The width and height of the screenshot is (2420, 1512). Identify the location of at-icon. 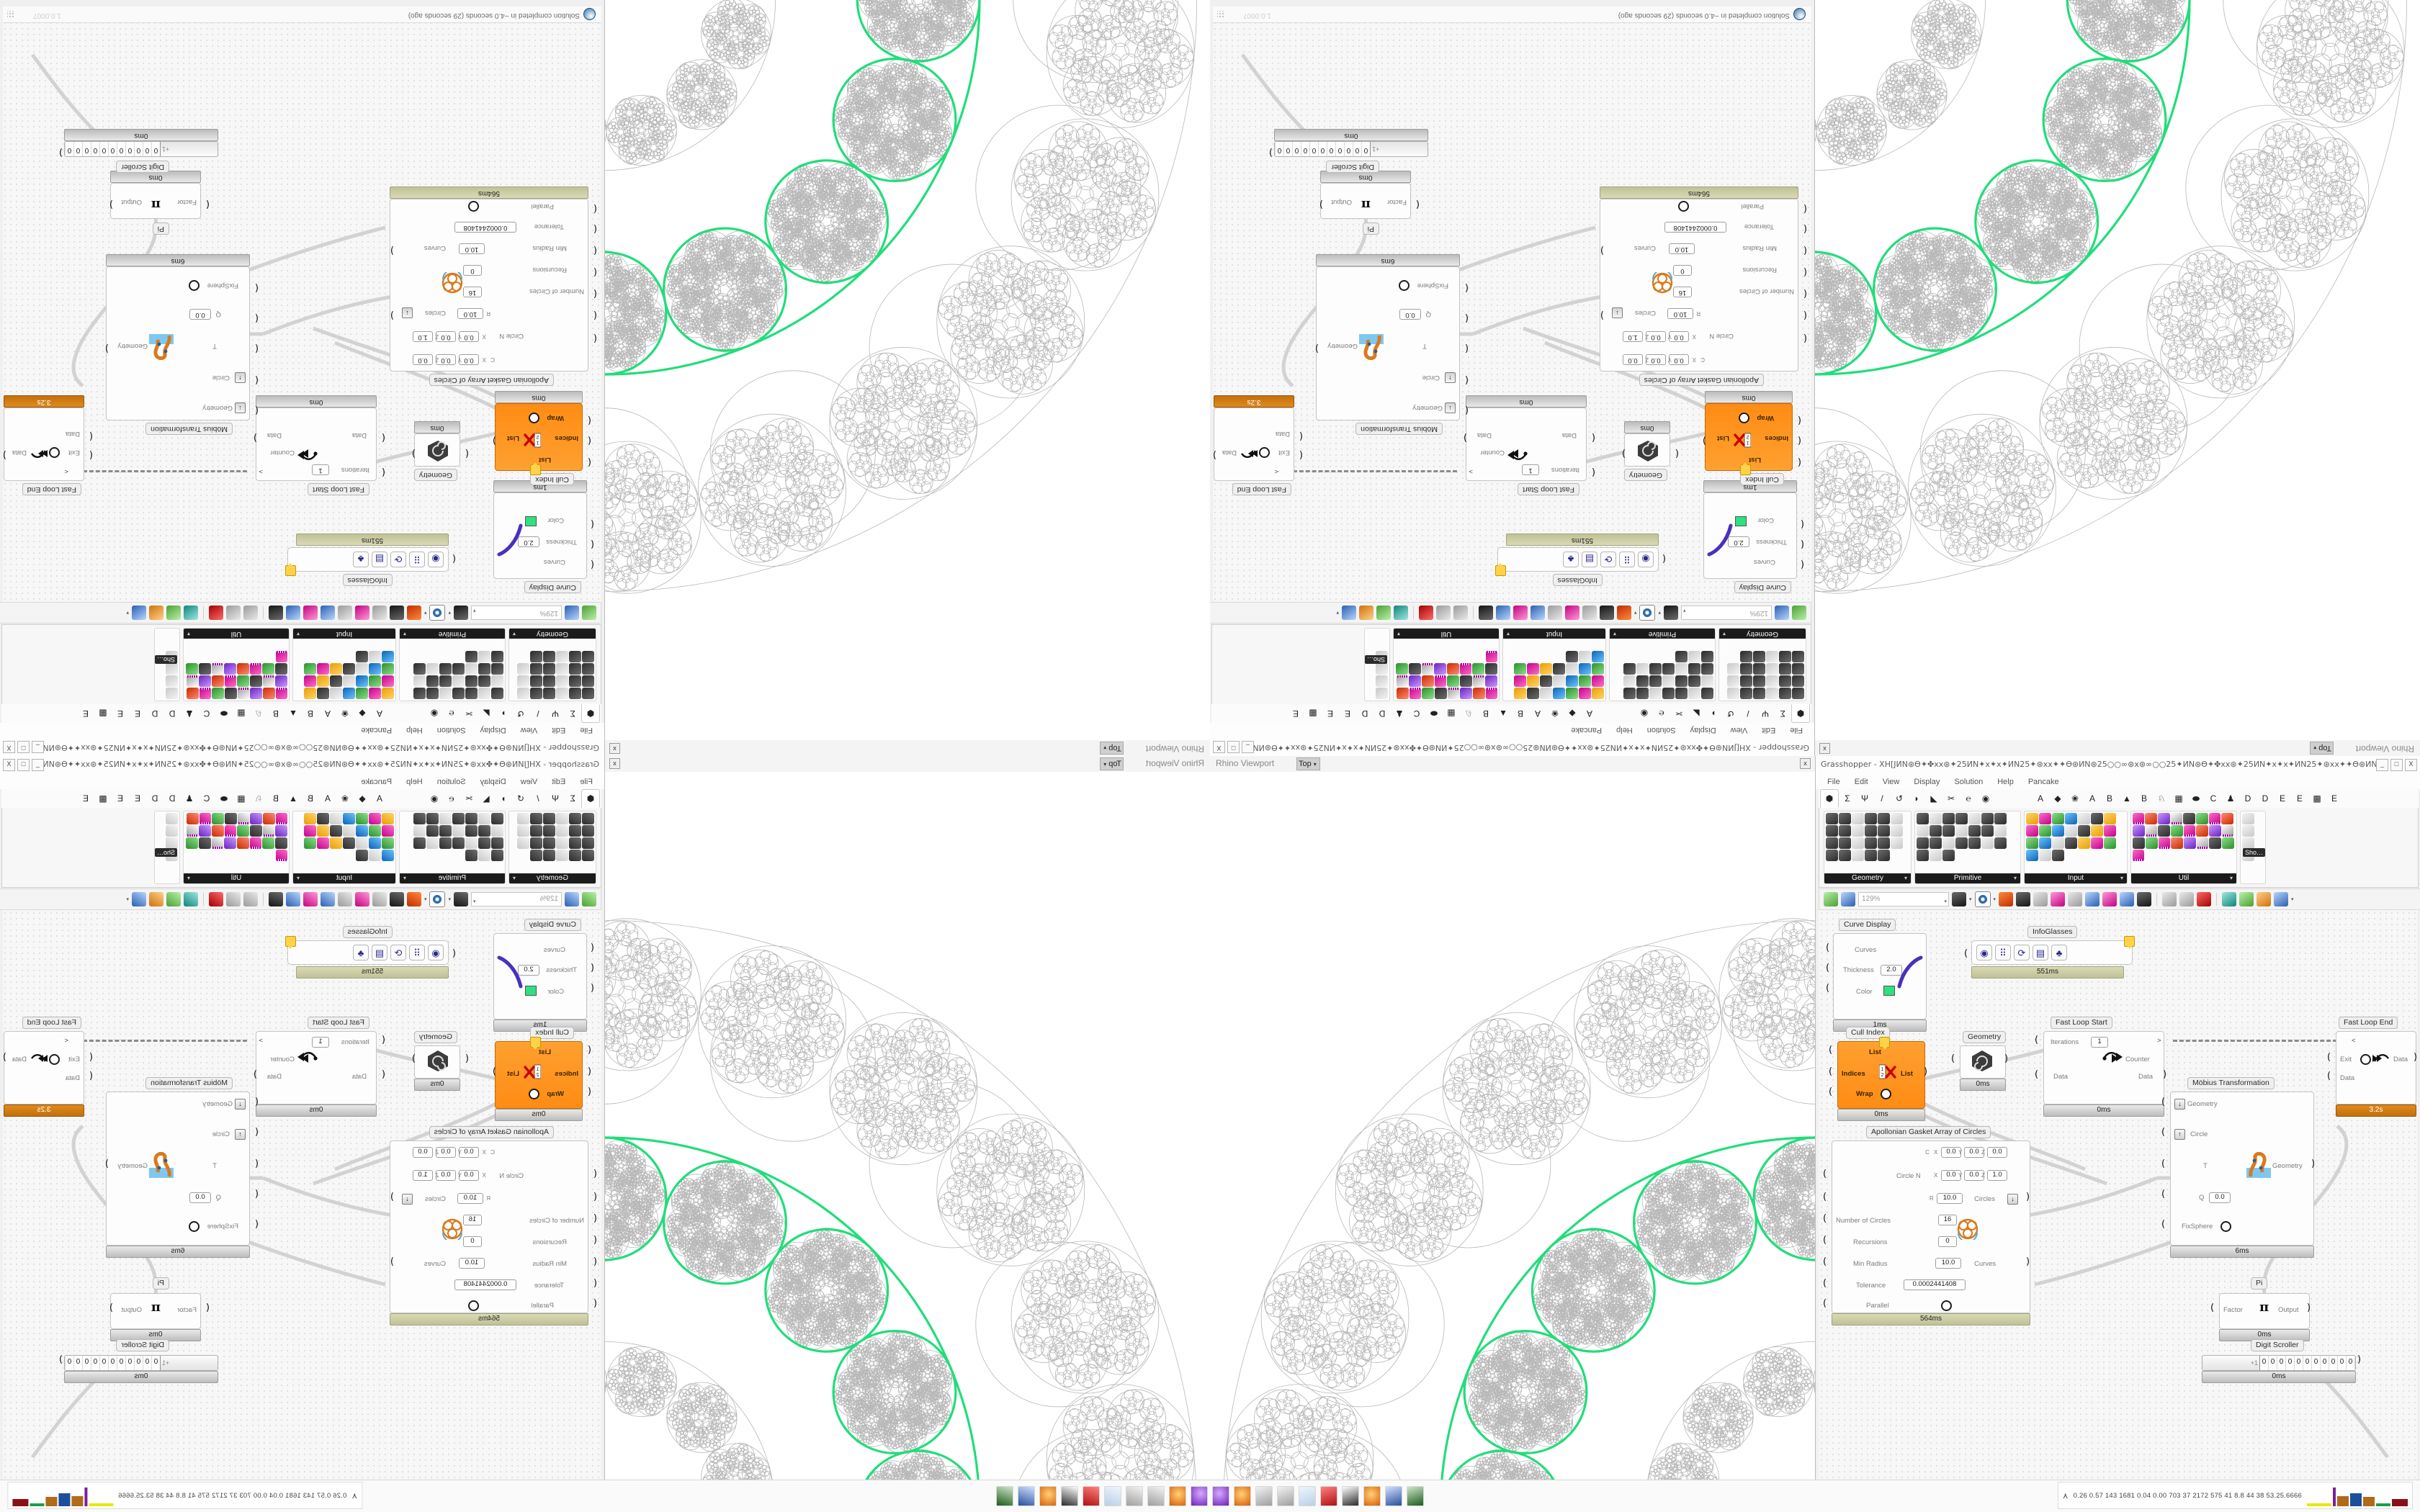
(379, 899).